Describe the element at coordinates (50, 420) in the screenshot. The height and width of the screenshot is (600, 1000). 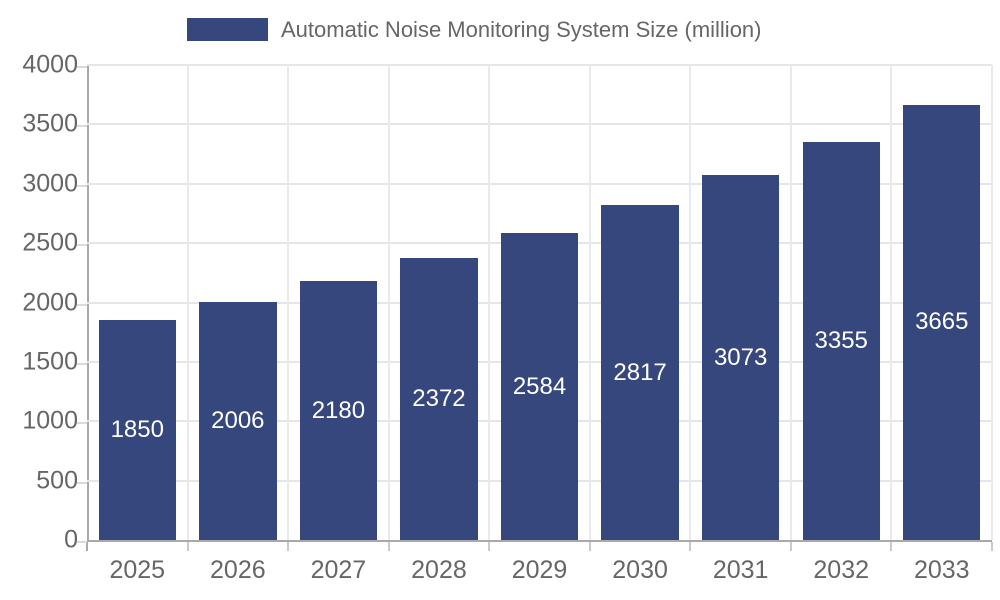
I see `y-tick-label: 1000` at that location.